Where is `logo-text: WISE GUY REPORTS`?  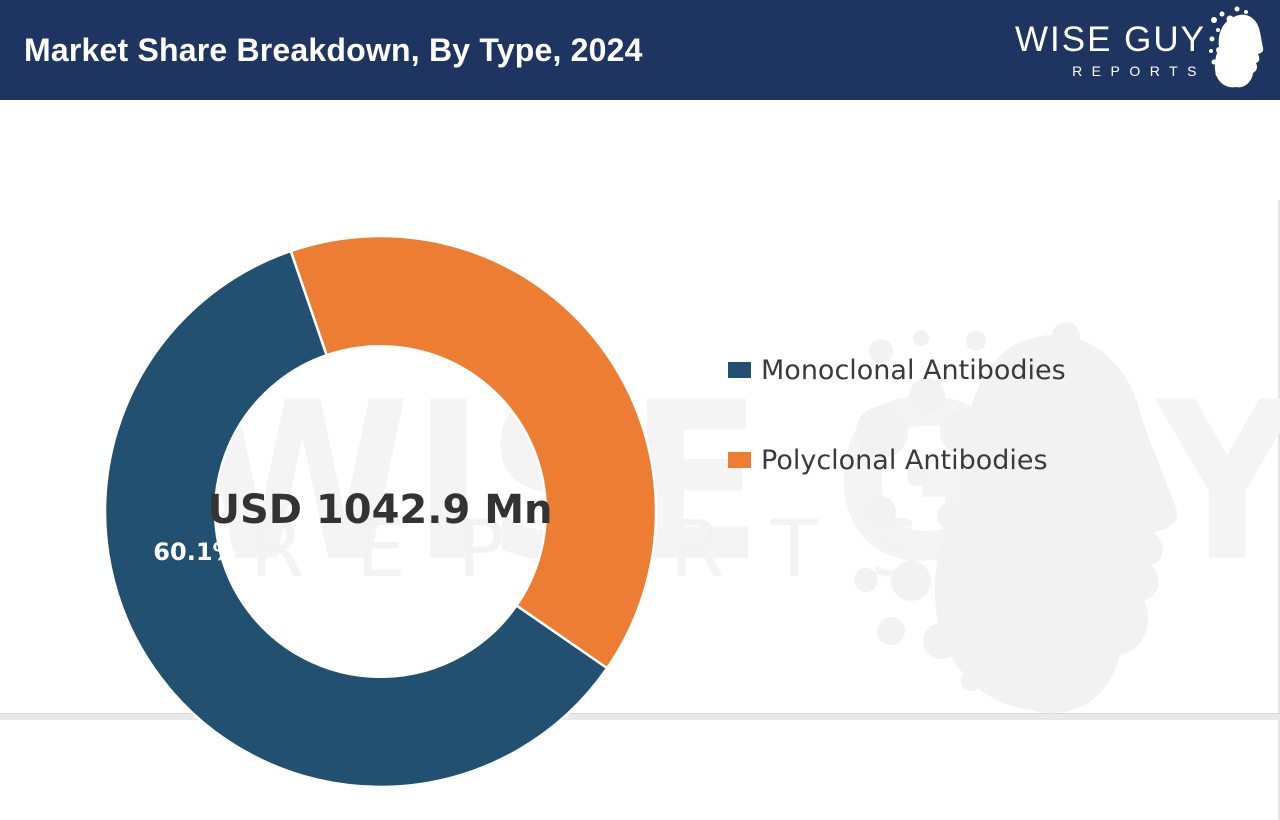 logo-text: WISE GUY REPORTS is located at coordinates (1110, 49).